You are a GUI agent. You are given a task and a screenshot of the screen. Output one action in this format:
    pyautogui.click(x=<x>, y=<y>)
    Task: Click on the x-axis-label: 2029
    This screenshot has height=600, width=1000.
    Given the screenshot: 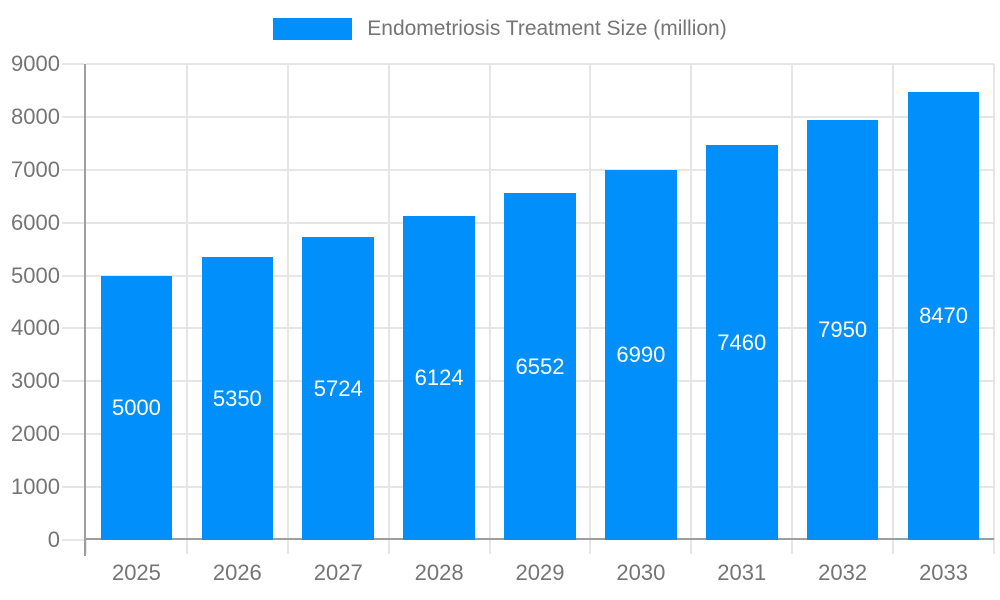 What is the action you would take?
    pyautogui.click(x=540, y=572)
    